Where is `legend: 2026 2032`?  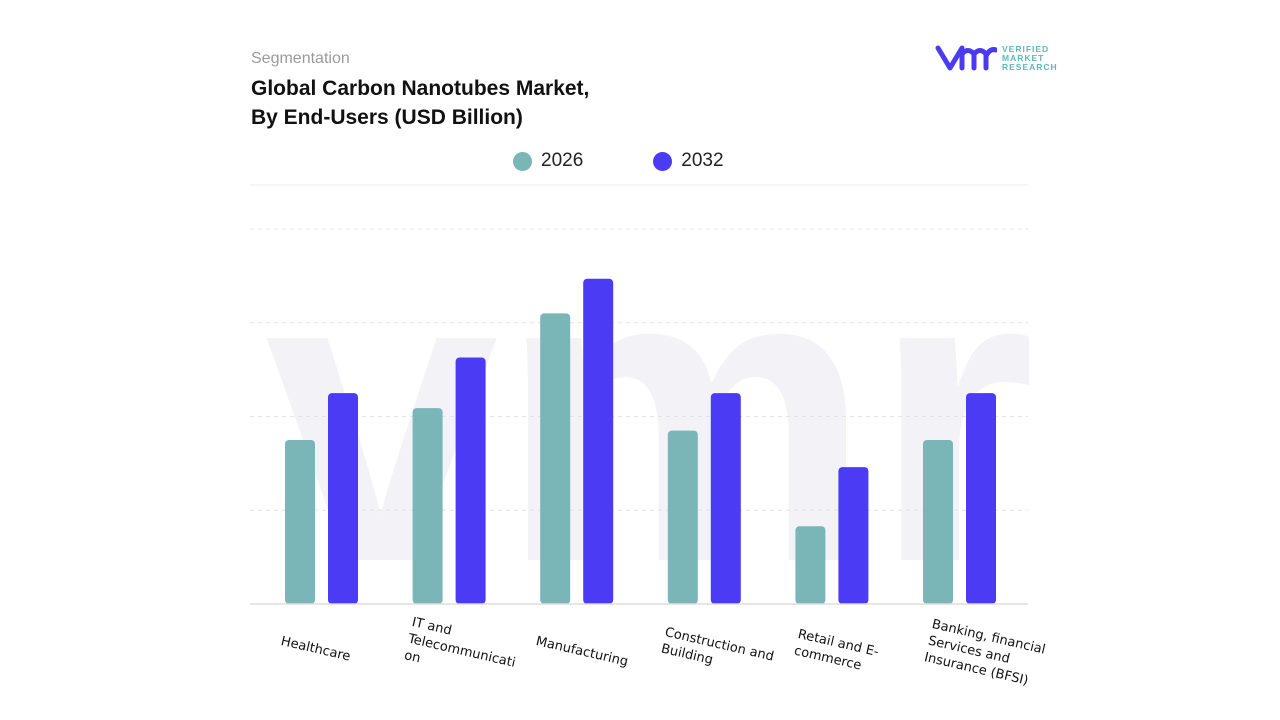 legend: 2026 2032 is located at coordinates (653, 161).